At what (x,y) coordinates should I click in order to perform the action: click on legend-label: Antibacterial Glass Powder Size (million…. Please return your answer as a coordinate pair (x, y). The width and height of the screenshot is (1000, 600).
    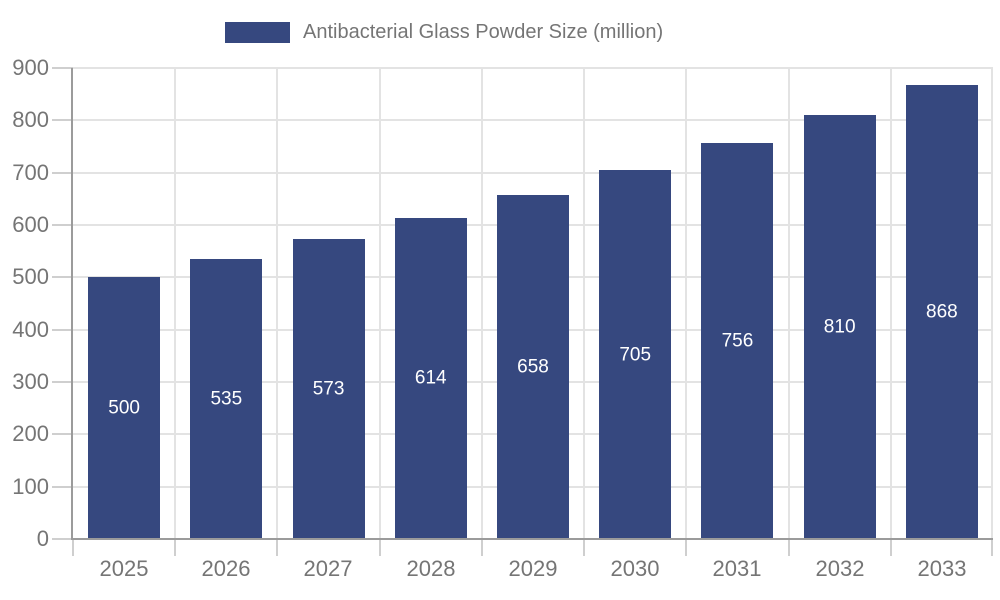
    Looking at the image, I should click on (483, 32).